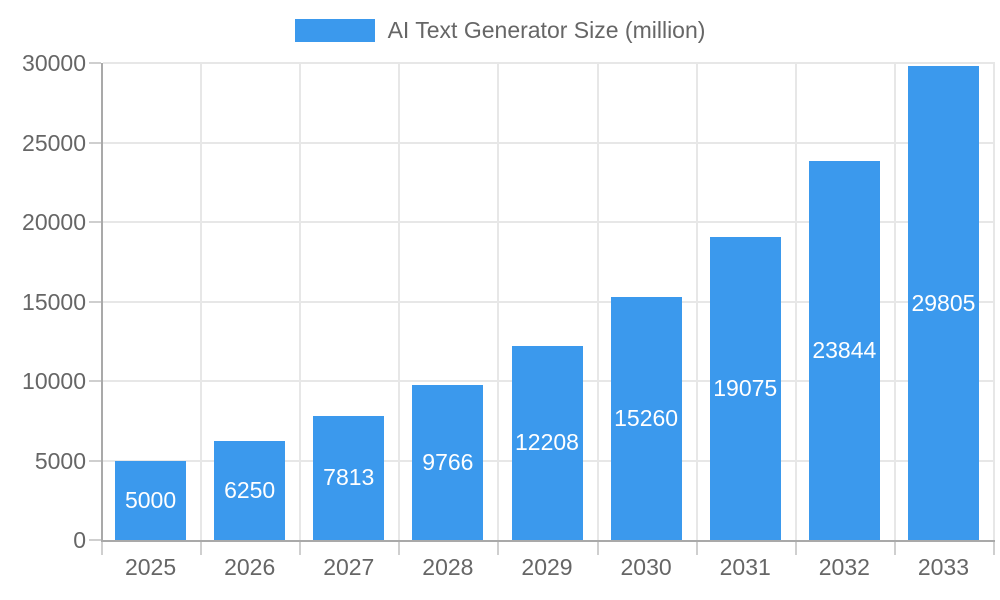 This screenshot has width=1000, height=600. What do you see at coordinates (334, 30) in the screenshot?
I see `legend-swatch-icon` at bounding box center [334, 30].